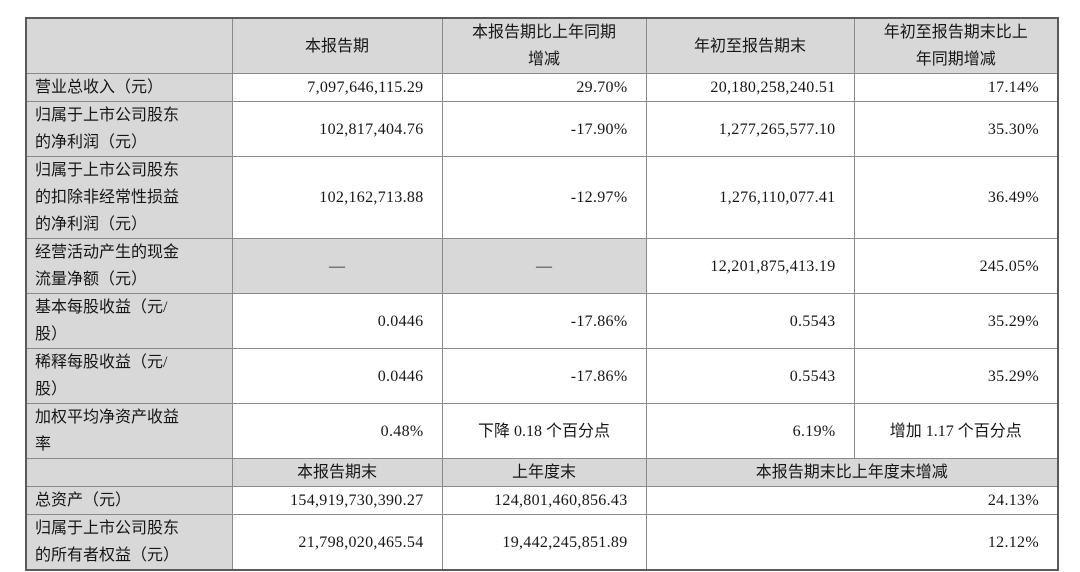 The width and height of the screenshot is (1080, 572). What do you see at coordinates (337, 472) in the screenshot?
I see `header-cell: 本报告期末` at bounding box center [337, 472].